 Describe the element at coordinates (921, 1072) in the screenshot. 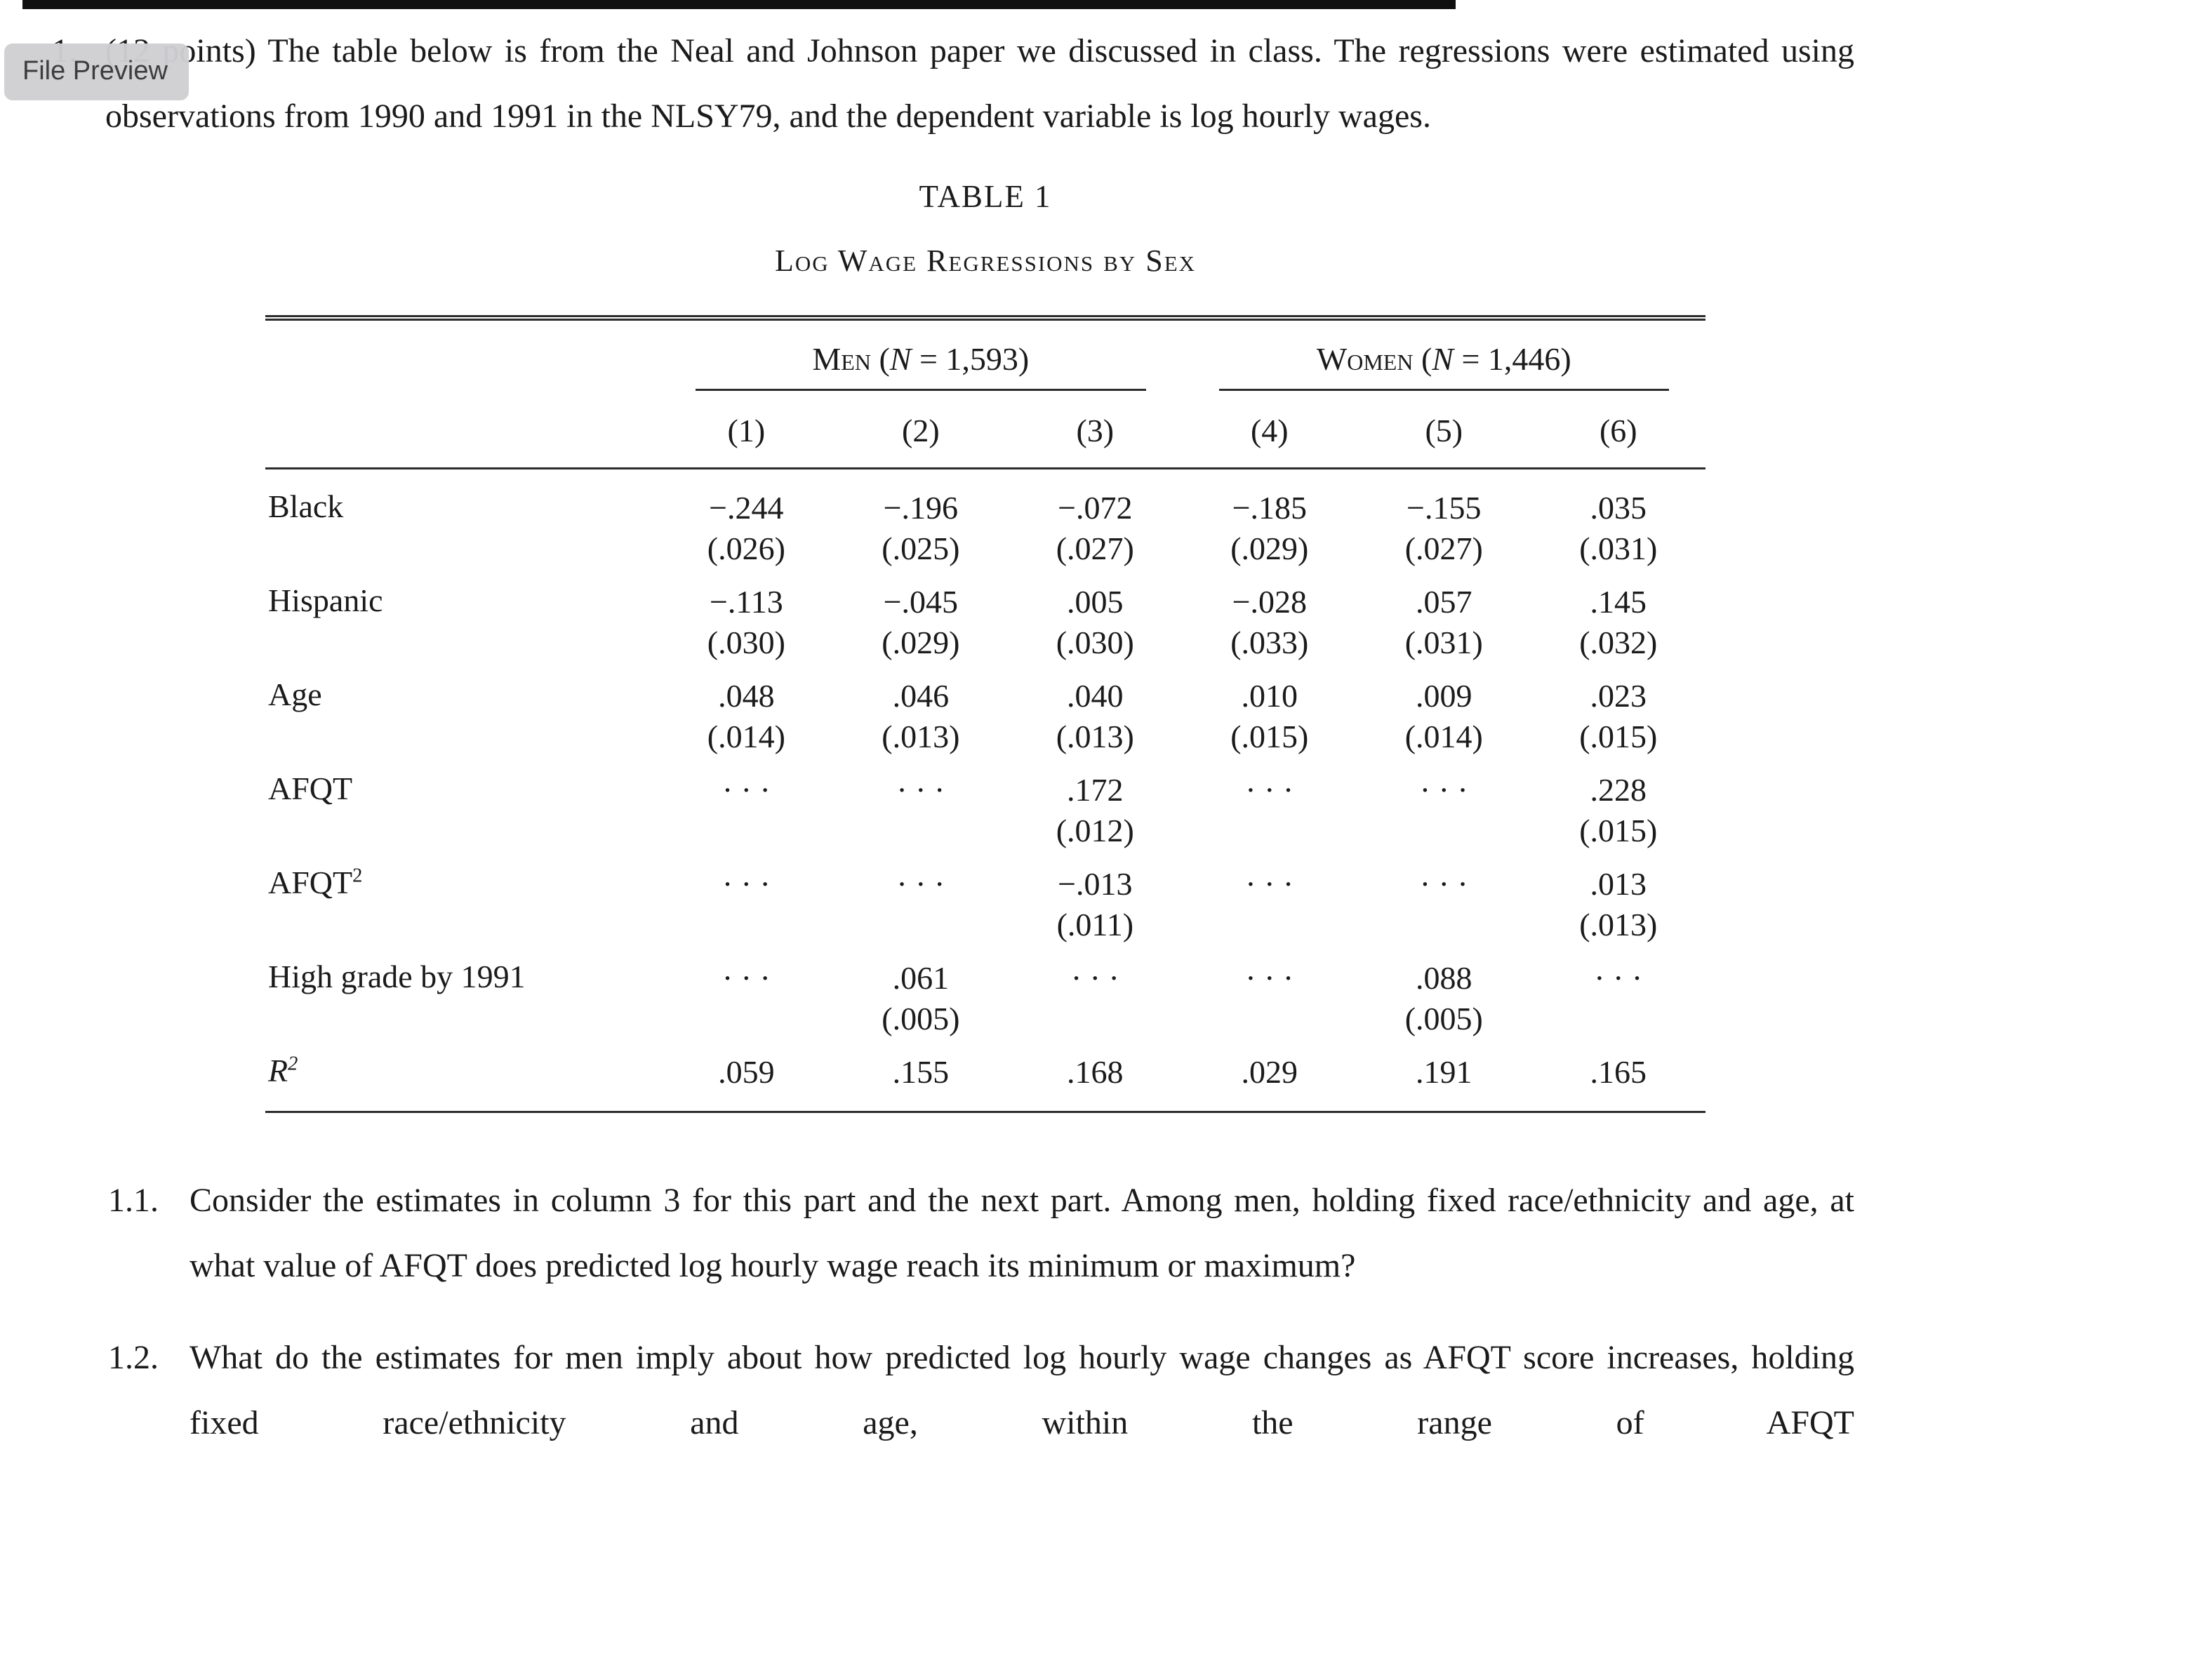

I see `coefficient-value: .155` at that location.